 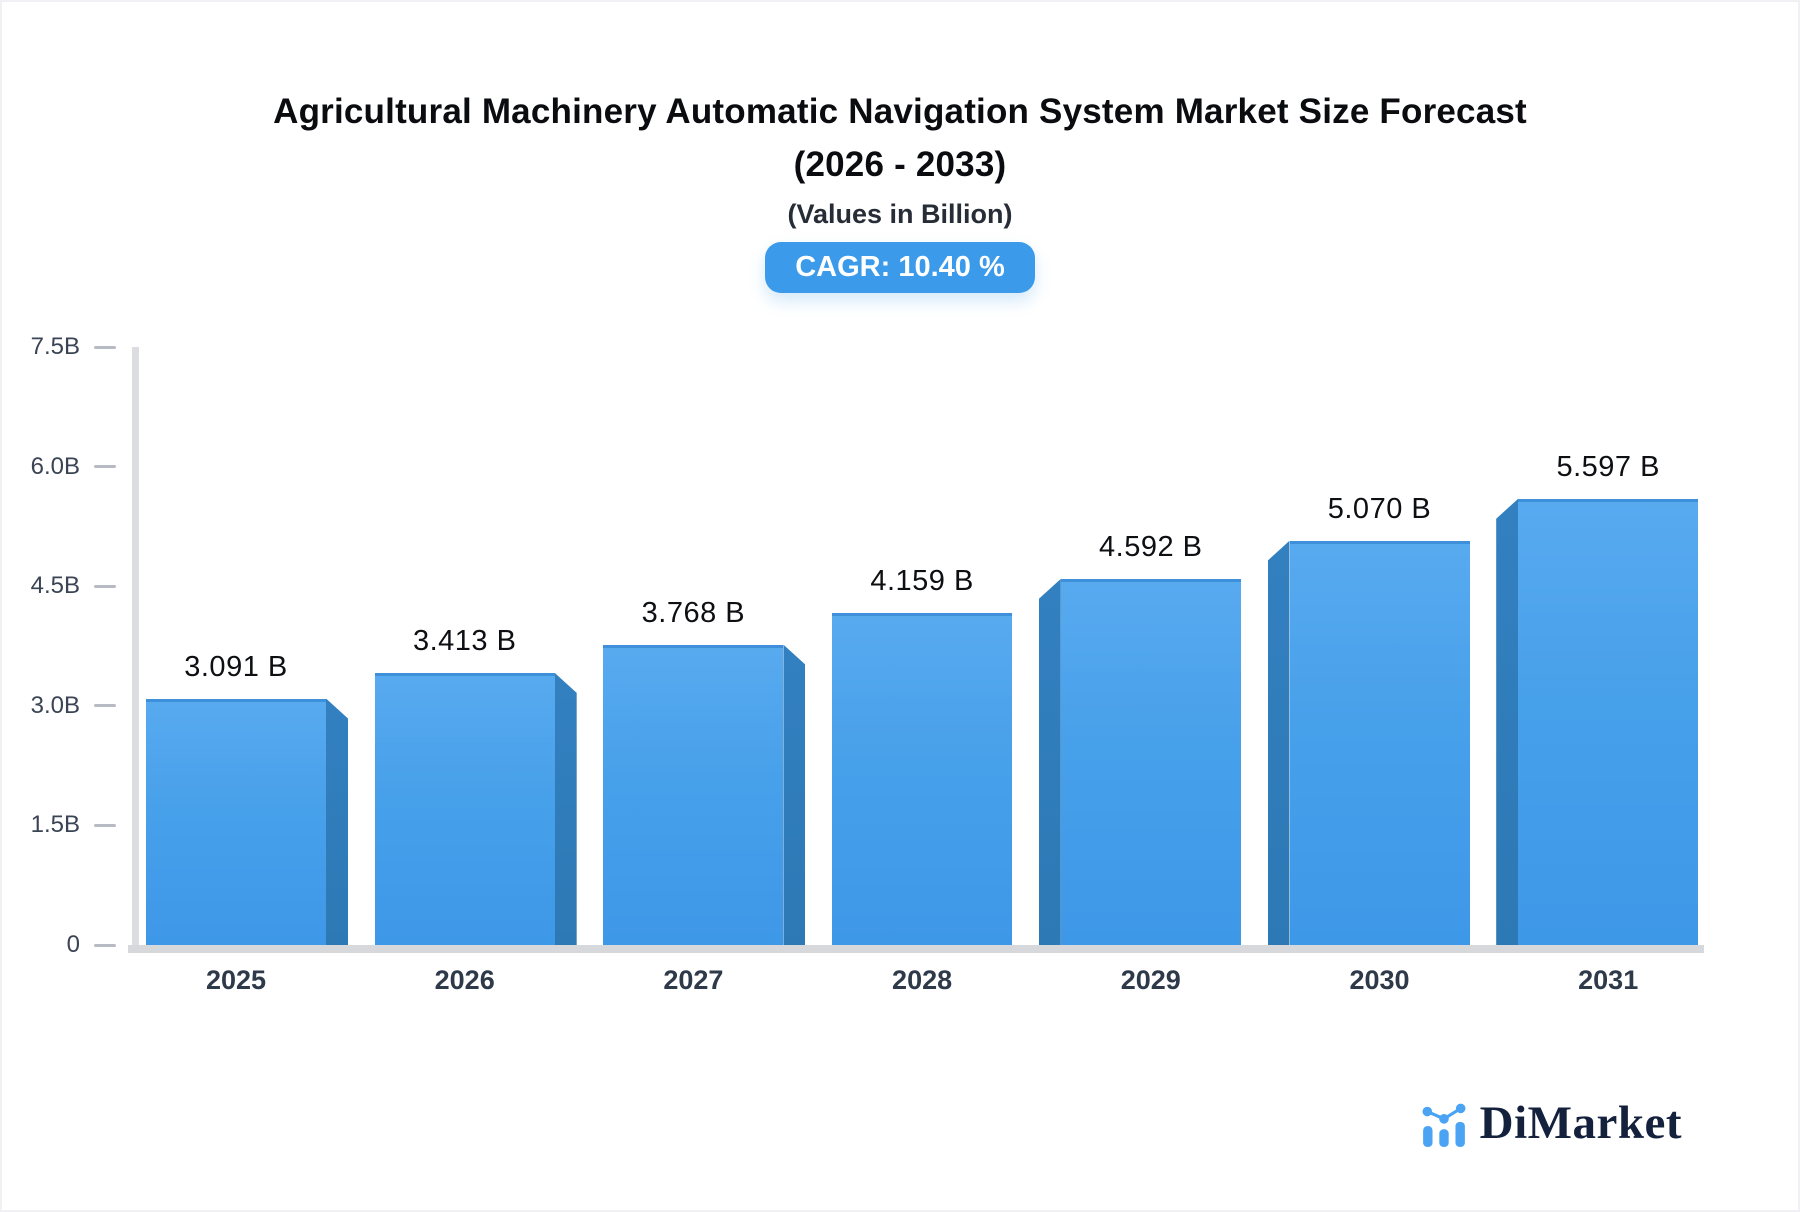 What do you see at coordinates (1151, 546) in the screenshot?
I see `bar-value-label: 4.592 B` at bounding box center [1151, 546].